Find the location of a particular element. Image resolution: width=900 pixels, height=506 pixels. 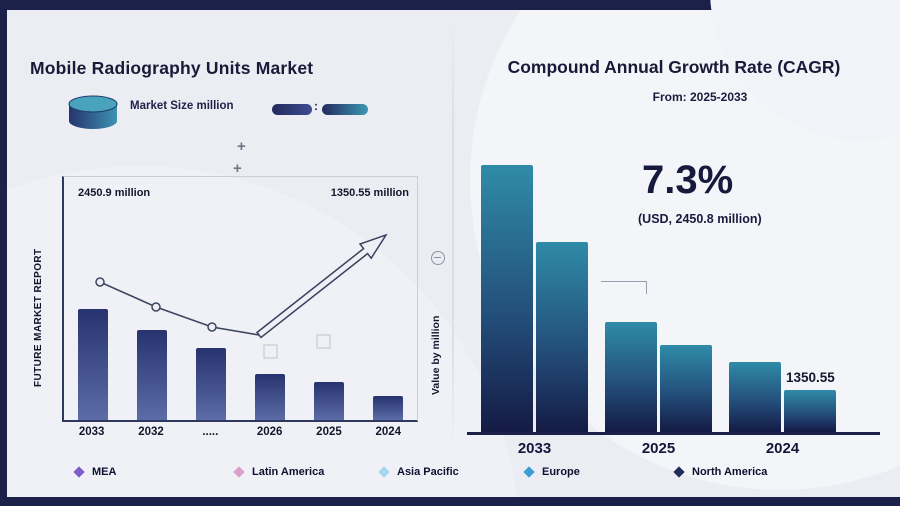

left-bar-2033 is located at coordinates (93, 364).